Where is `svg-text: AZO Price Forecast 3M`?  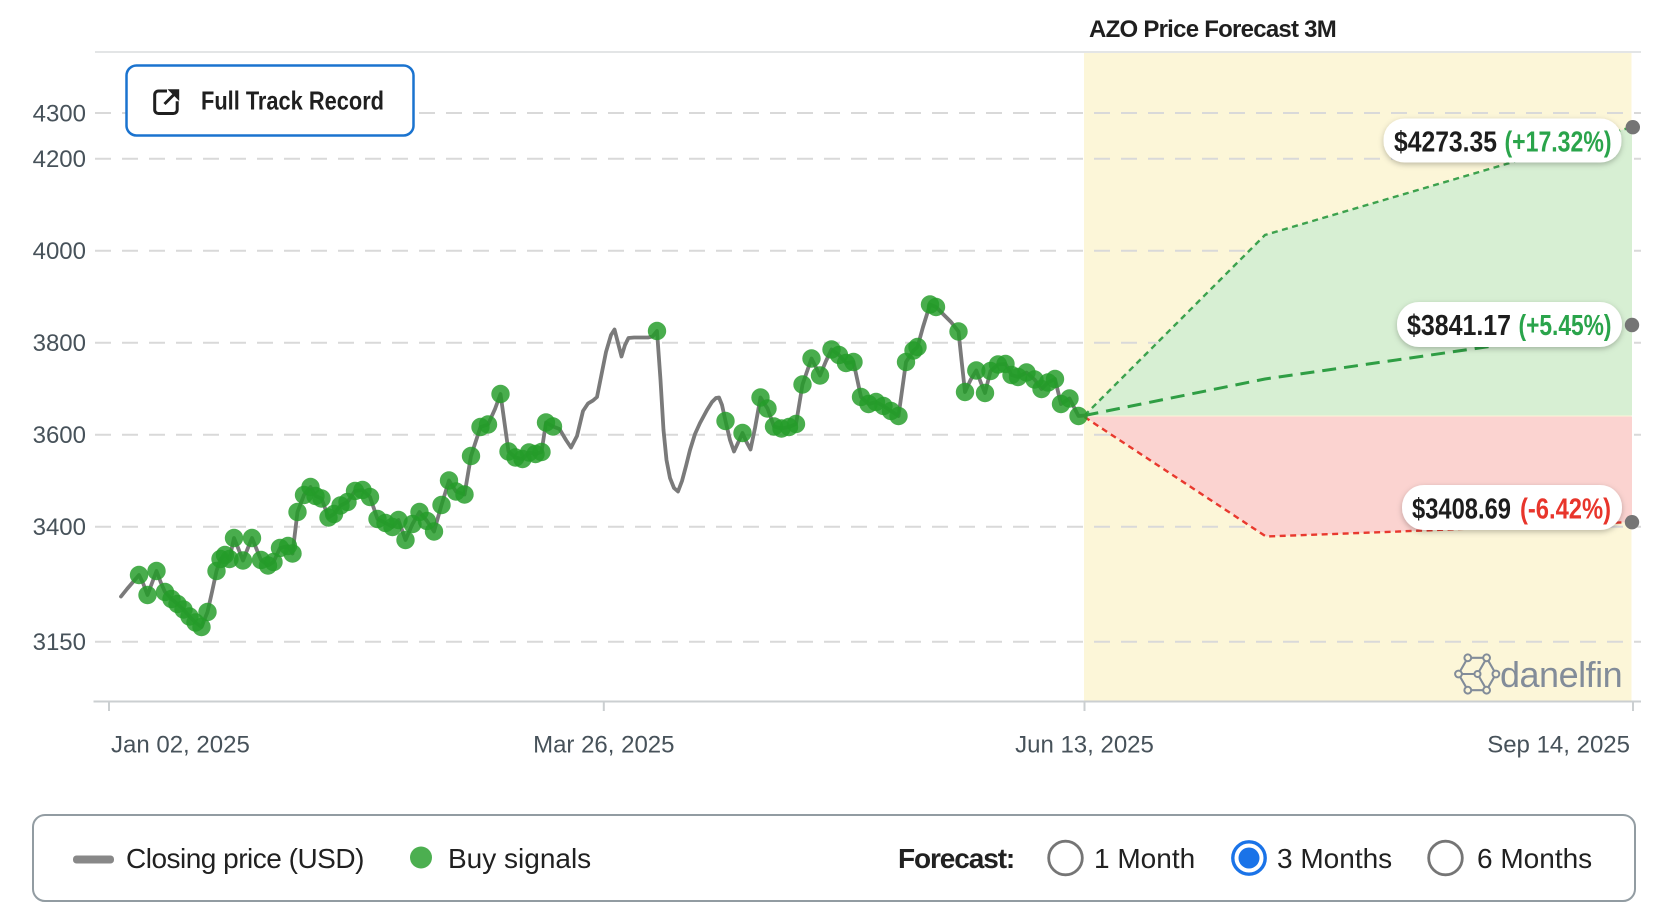 svg-text: AZO Price Forecast 3M is located at coordinates (1212, 29).